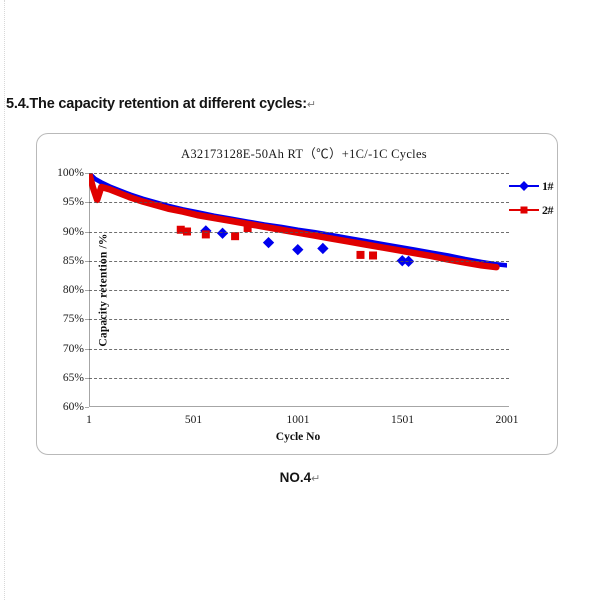  What do you see at coordinates (73, 377) in the screenshot?
I see `y-axis-tick-label: 65%` at bounding box center [73, 377].